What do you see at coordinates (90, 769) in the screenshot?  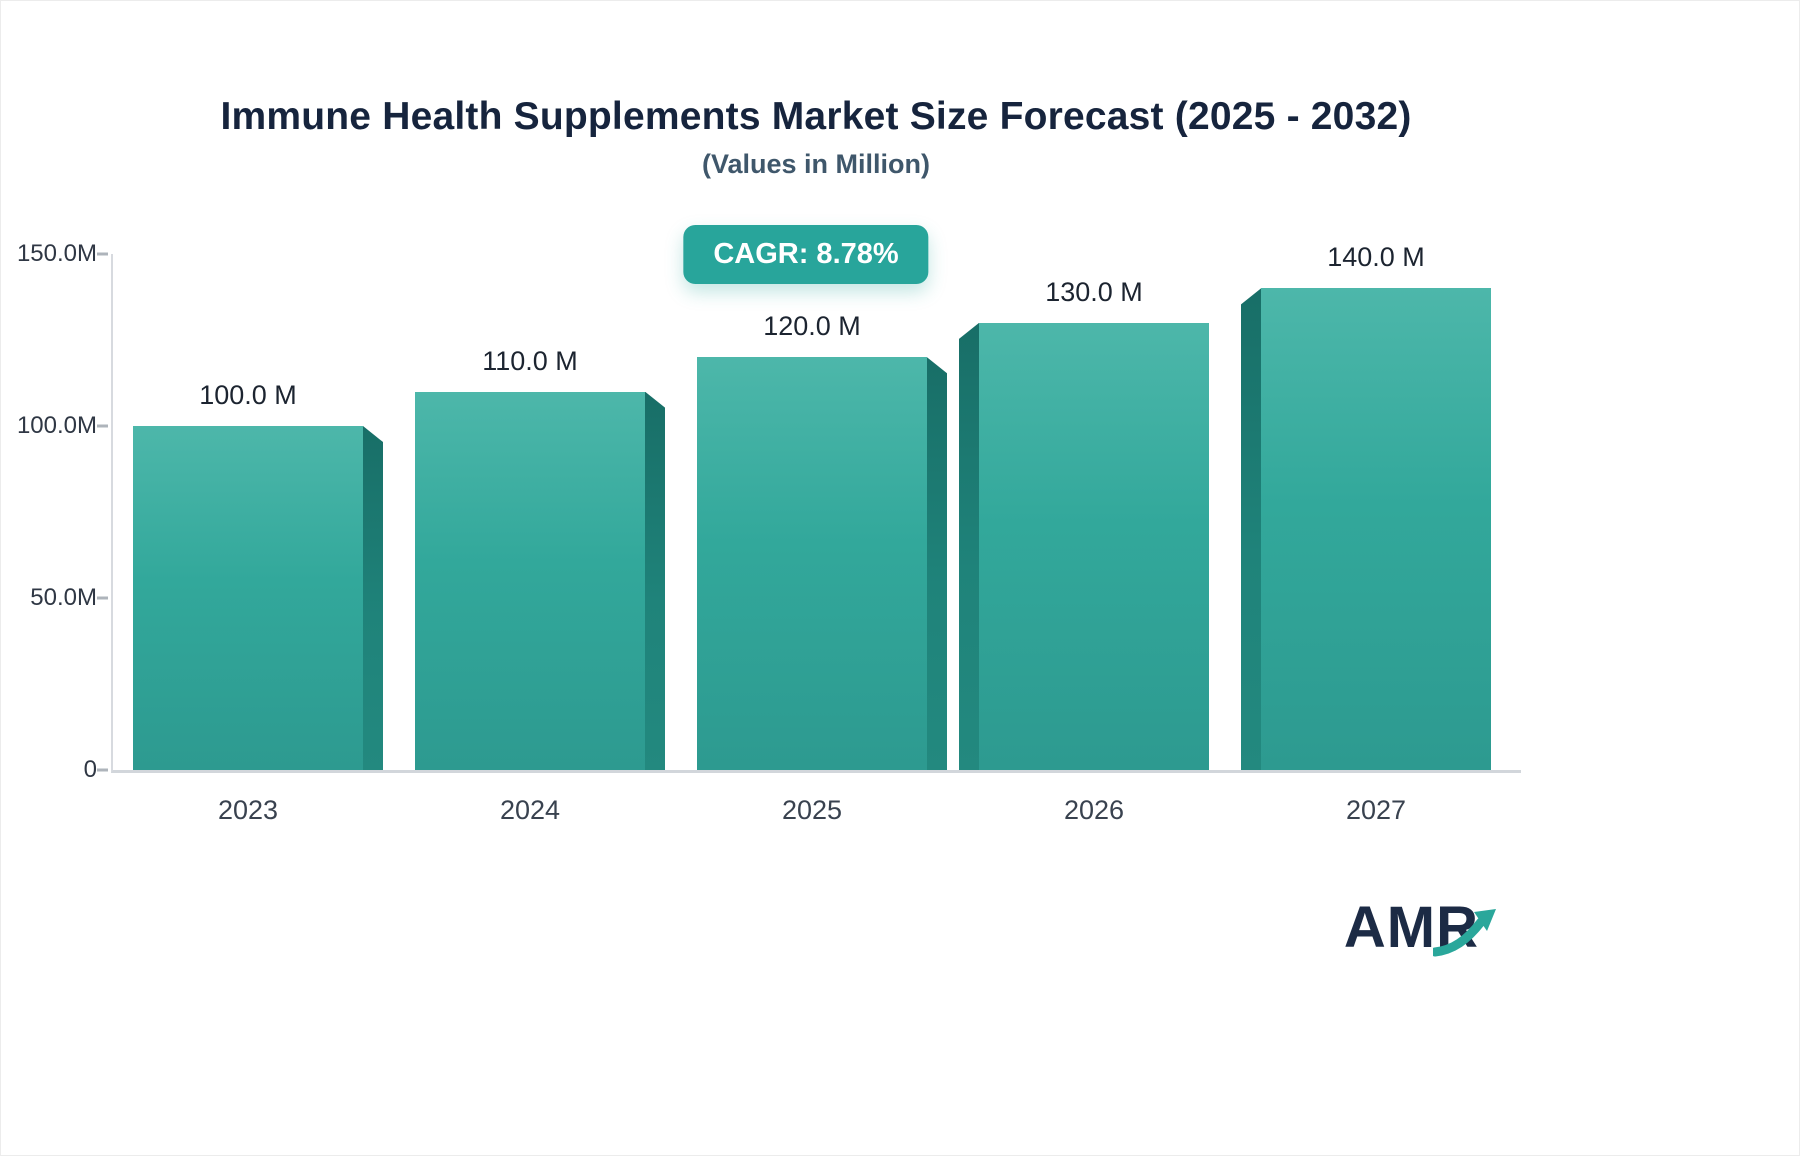 I see `y-tick-label: 0` at bounding box center [90, 769].